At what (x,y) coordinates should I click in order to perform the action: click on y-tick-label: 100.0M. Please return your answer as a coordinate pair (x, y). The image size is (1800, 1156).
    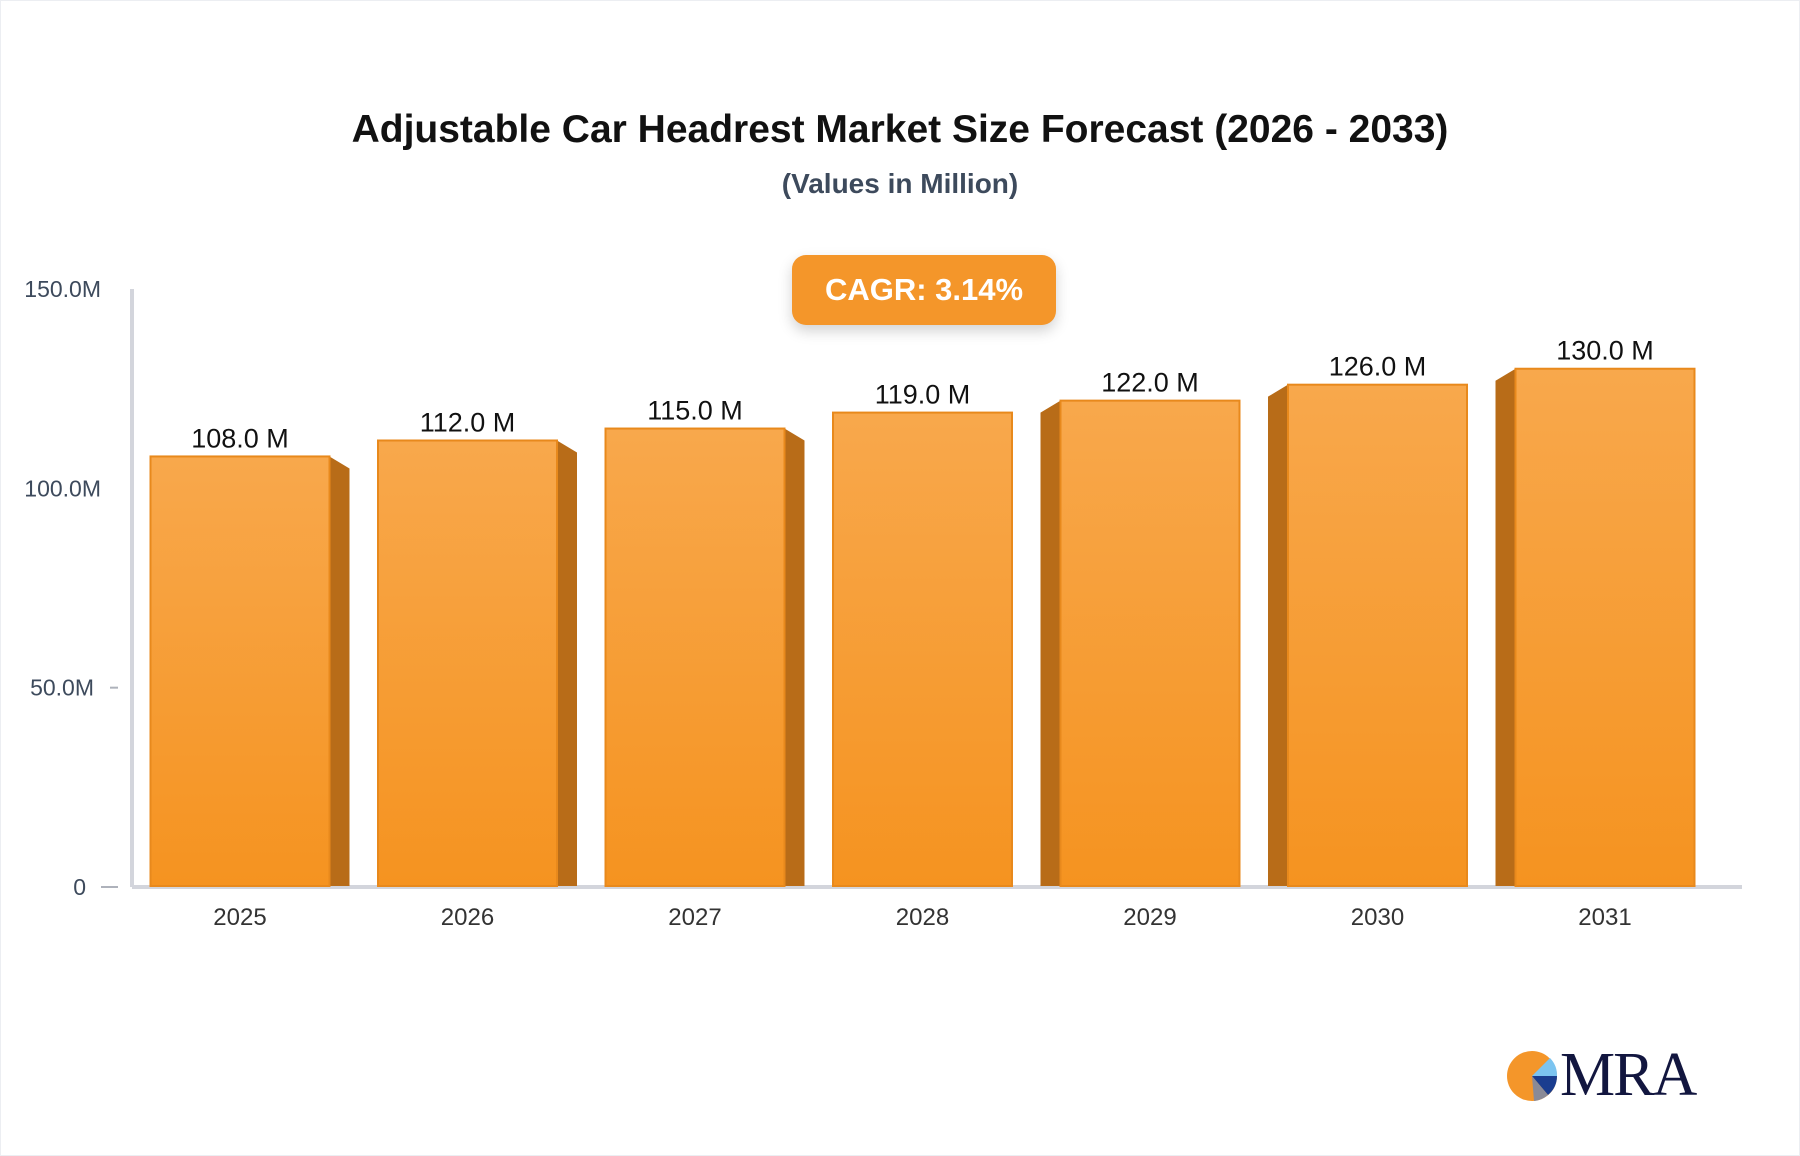
    Looking at the image, I should click on (62, 488).